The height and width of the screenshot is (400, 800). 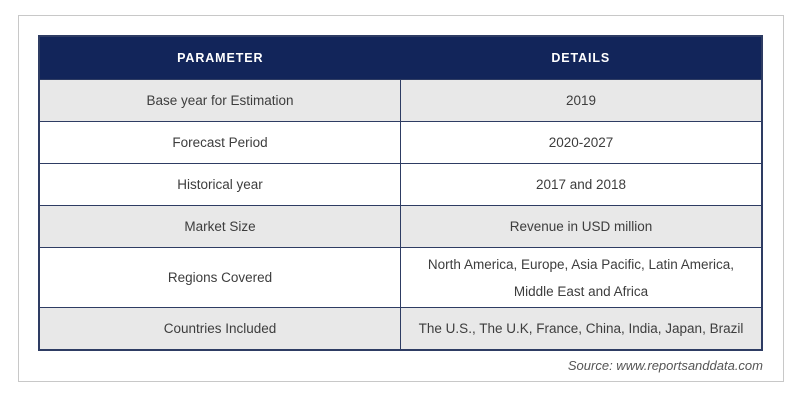 I want to click on source-attribution: Source: www.reportsanddata.com, so click(x=665, y=365).